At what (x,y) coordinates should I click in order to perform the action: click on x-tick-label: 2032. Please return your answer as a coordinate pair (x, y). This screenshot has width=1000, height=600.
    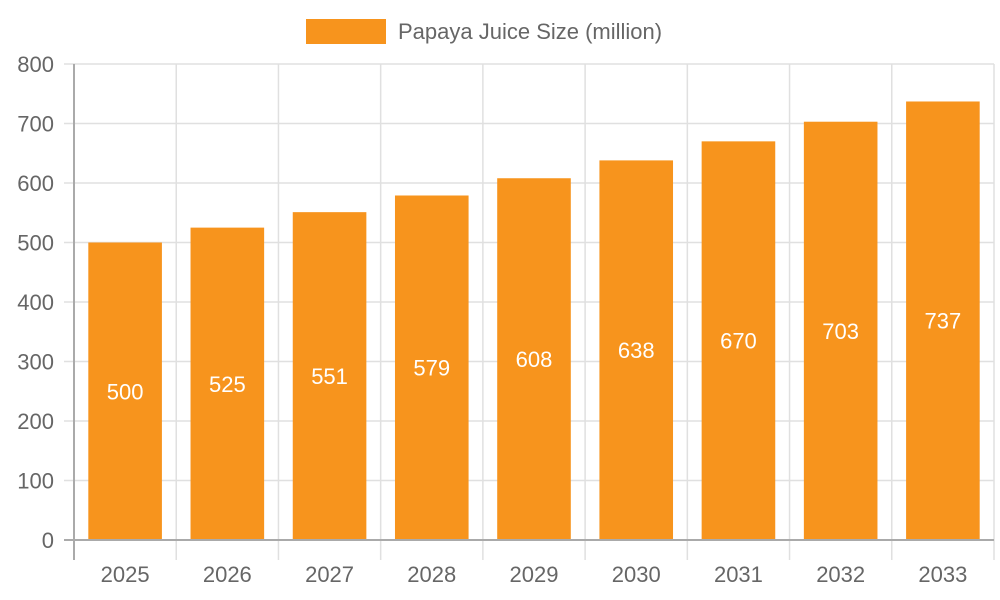
    Looking at the image, I should click on (840, 574).